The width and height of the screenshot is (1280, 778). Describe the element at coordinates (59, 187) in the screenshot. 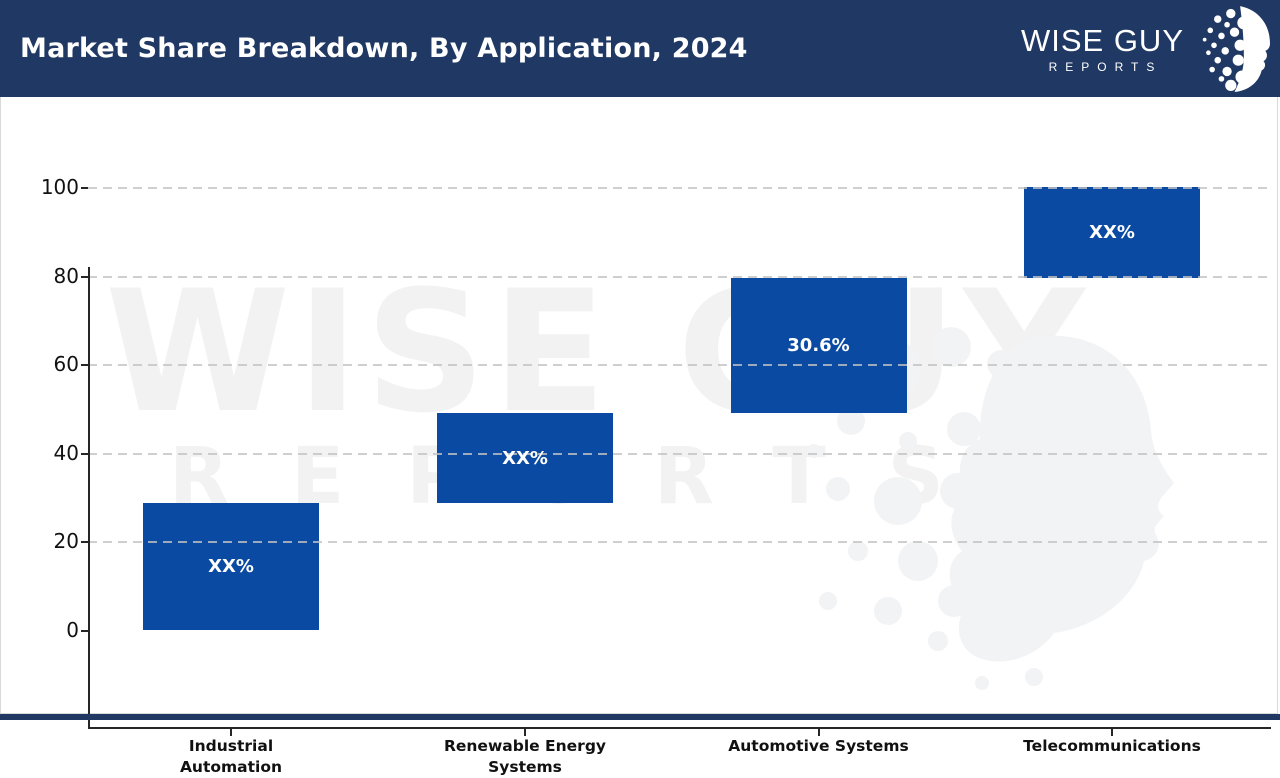

I see `y-tick-label: 100` at that location.